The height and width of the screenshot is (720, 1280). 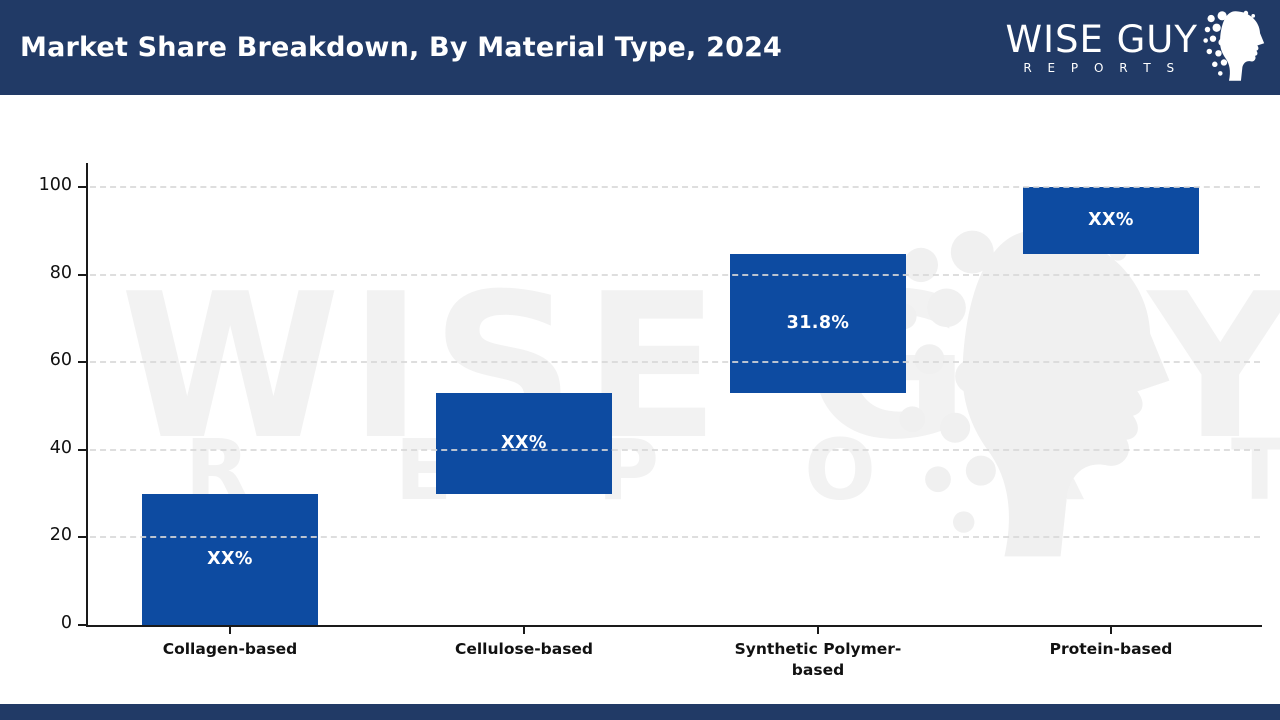 I want to click on bar-cellulose-based: XX%, so click(x=524, y=443).